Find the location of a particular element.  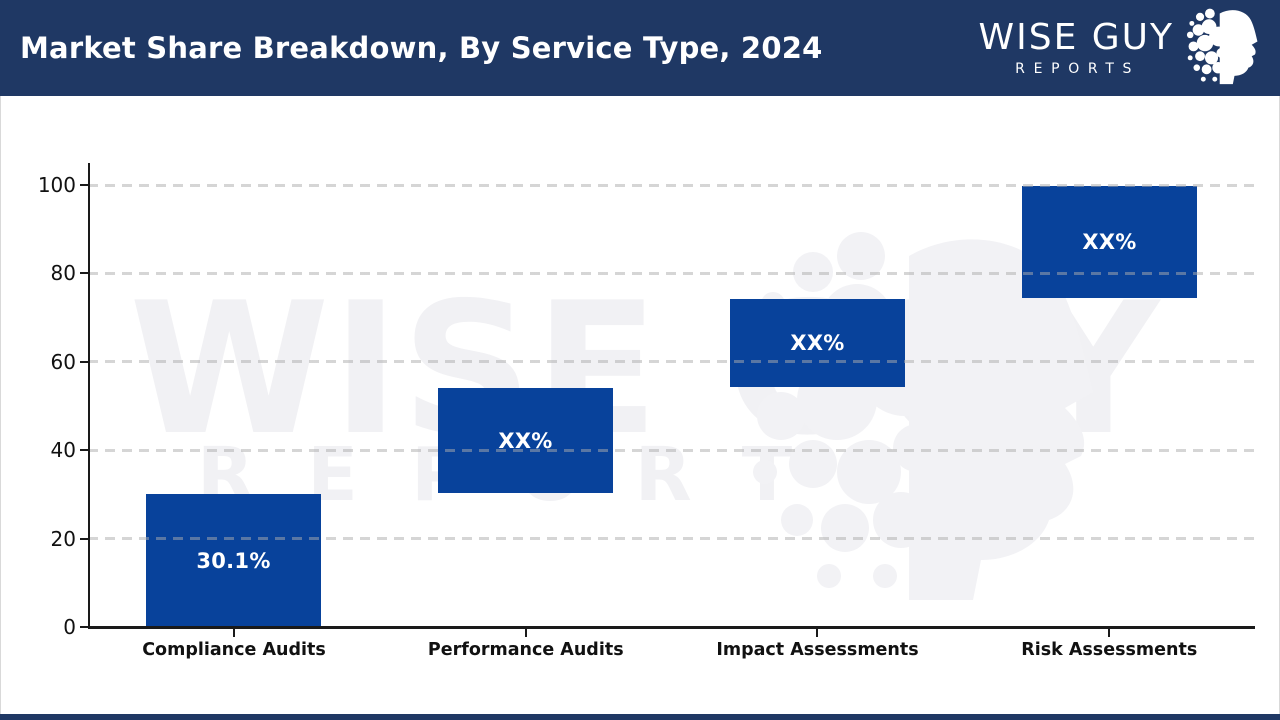

bar-value-label: 30.1% is located at coordinates (233, 560).